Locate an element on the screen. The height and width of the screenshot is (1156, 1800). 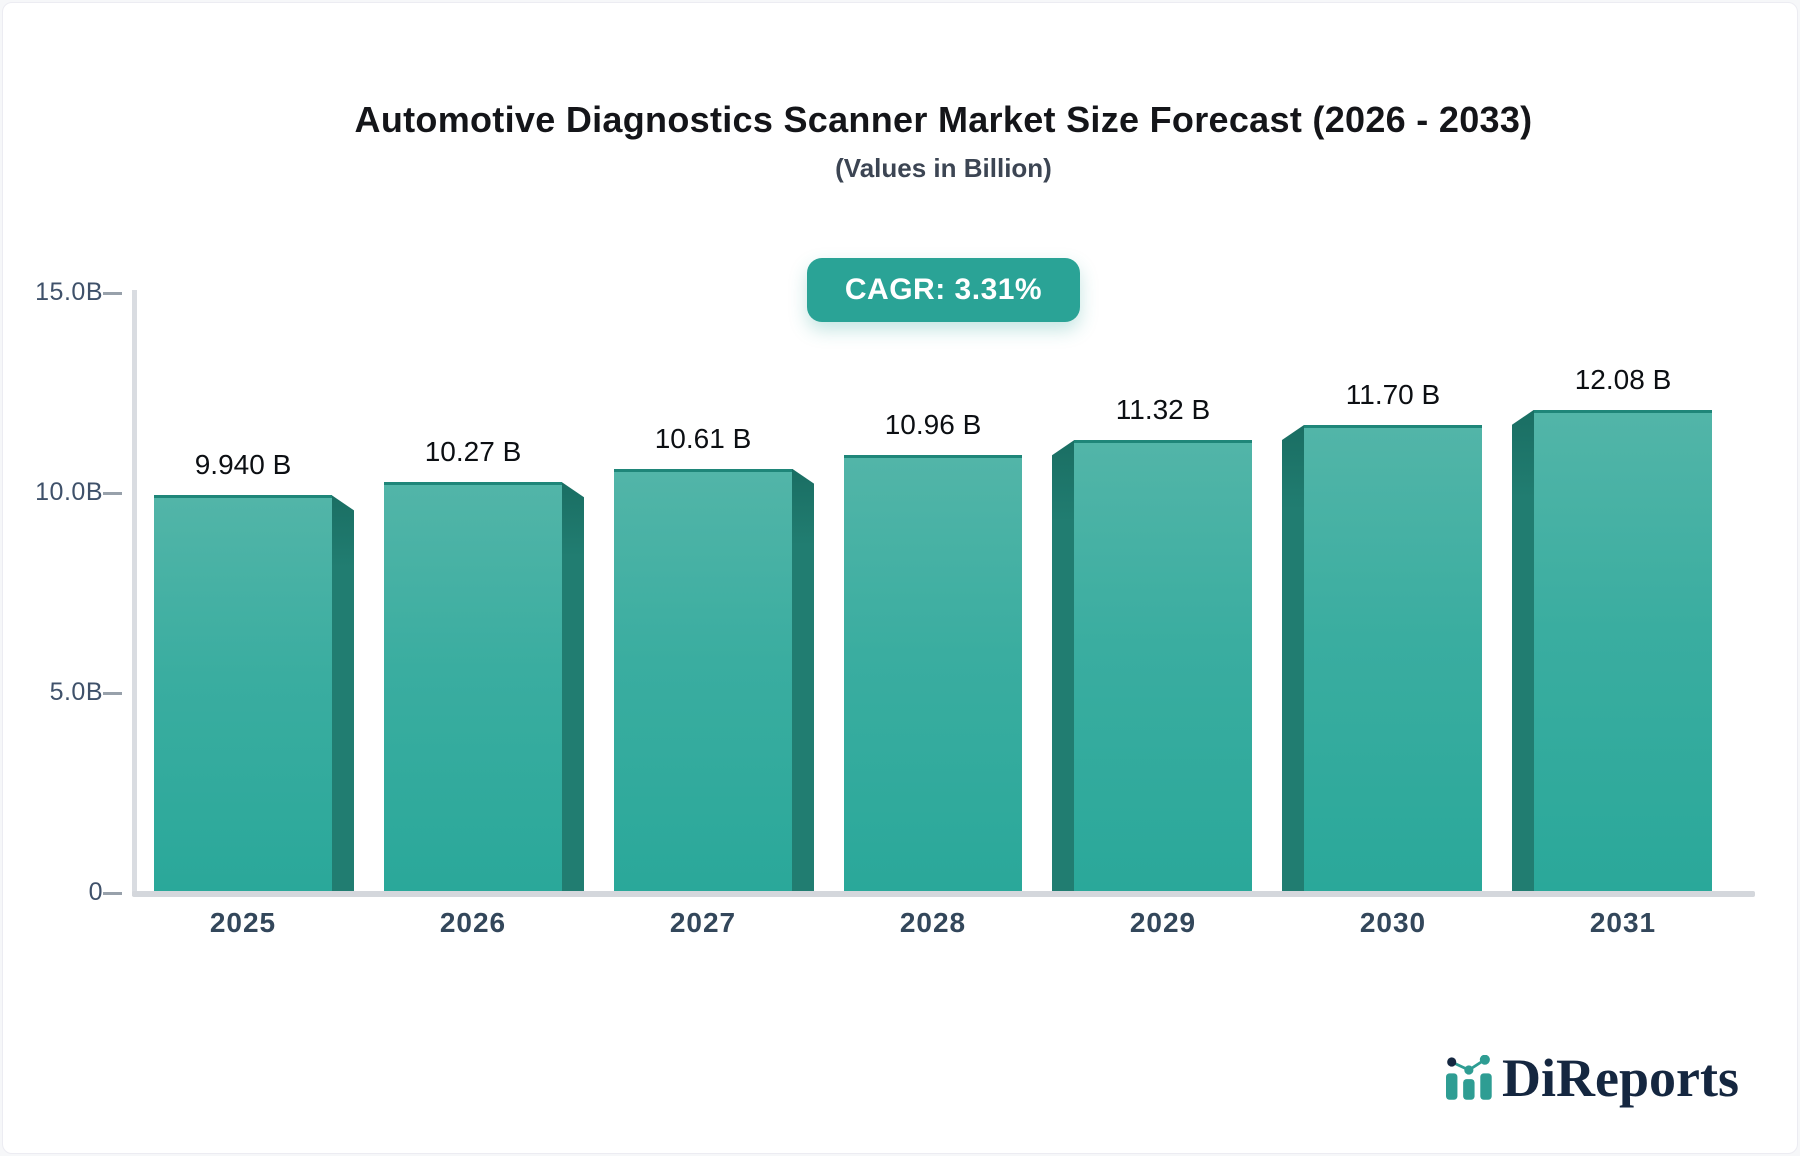
bar-side-2029 is located at coordinates (1063, 666).